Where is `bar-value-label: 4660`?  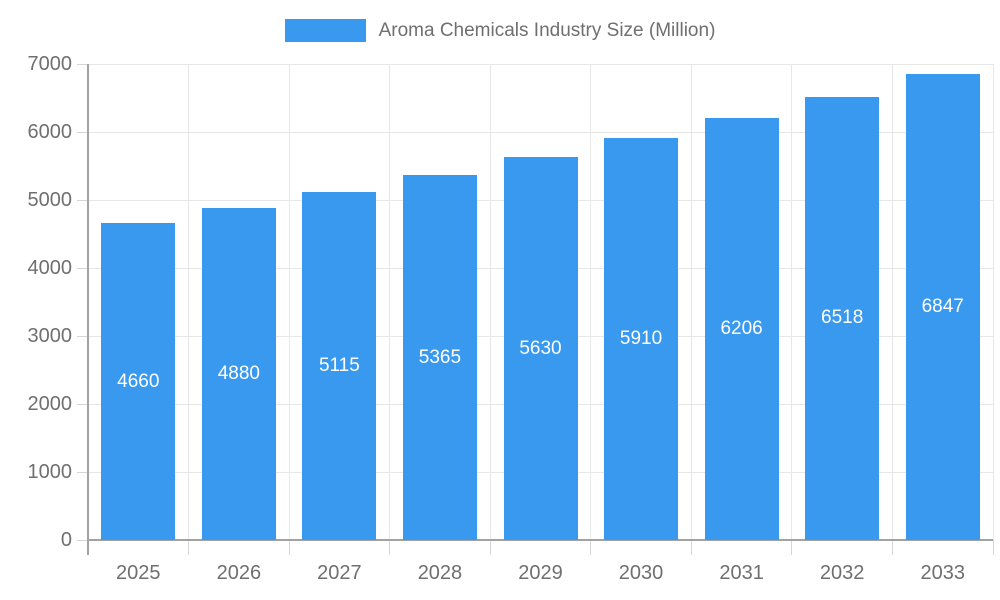 bar-value-label: 4660 is located at coordinates (138, 381).